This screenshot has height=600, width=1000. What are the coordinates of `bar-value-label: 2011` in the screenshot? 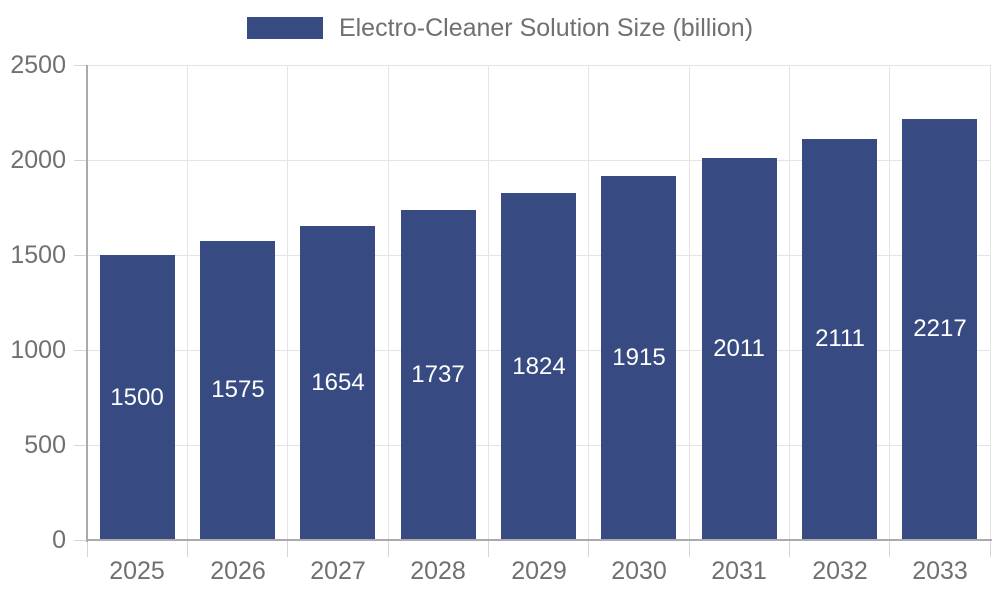 It's located at (739, 348).